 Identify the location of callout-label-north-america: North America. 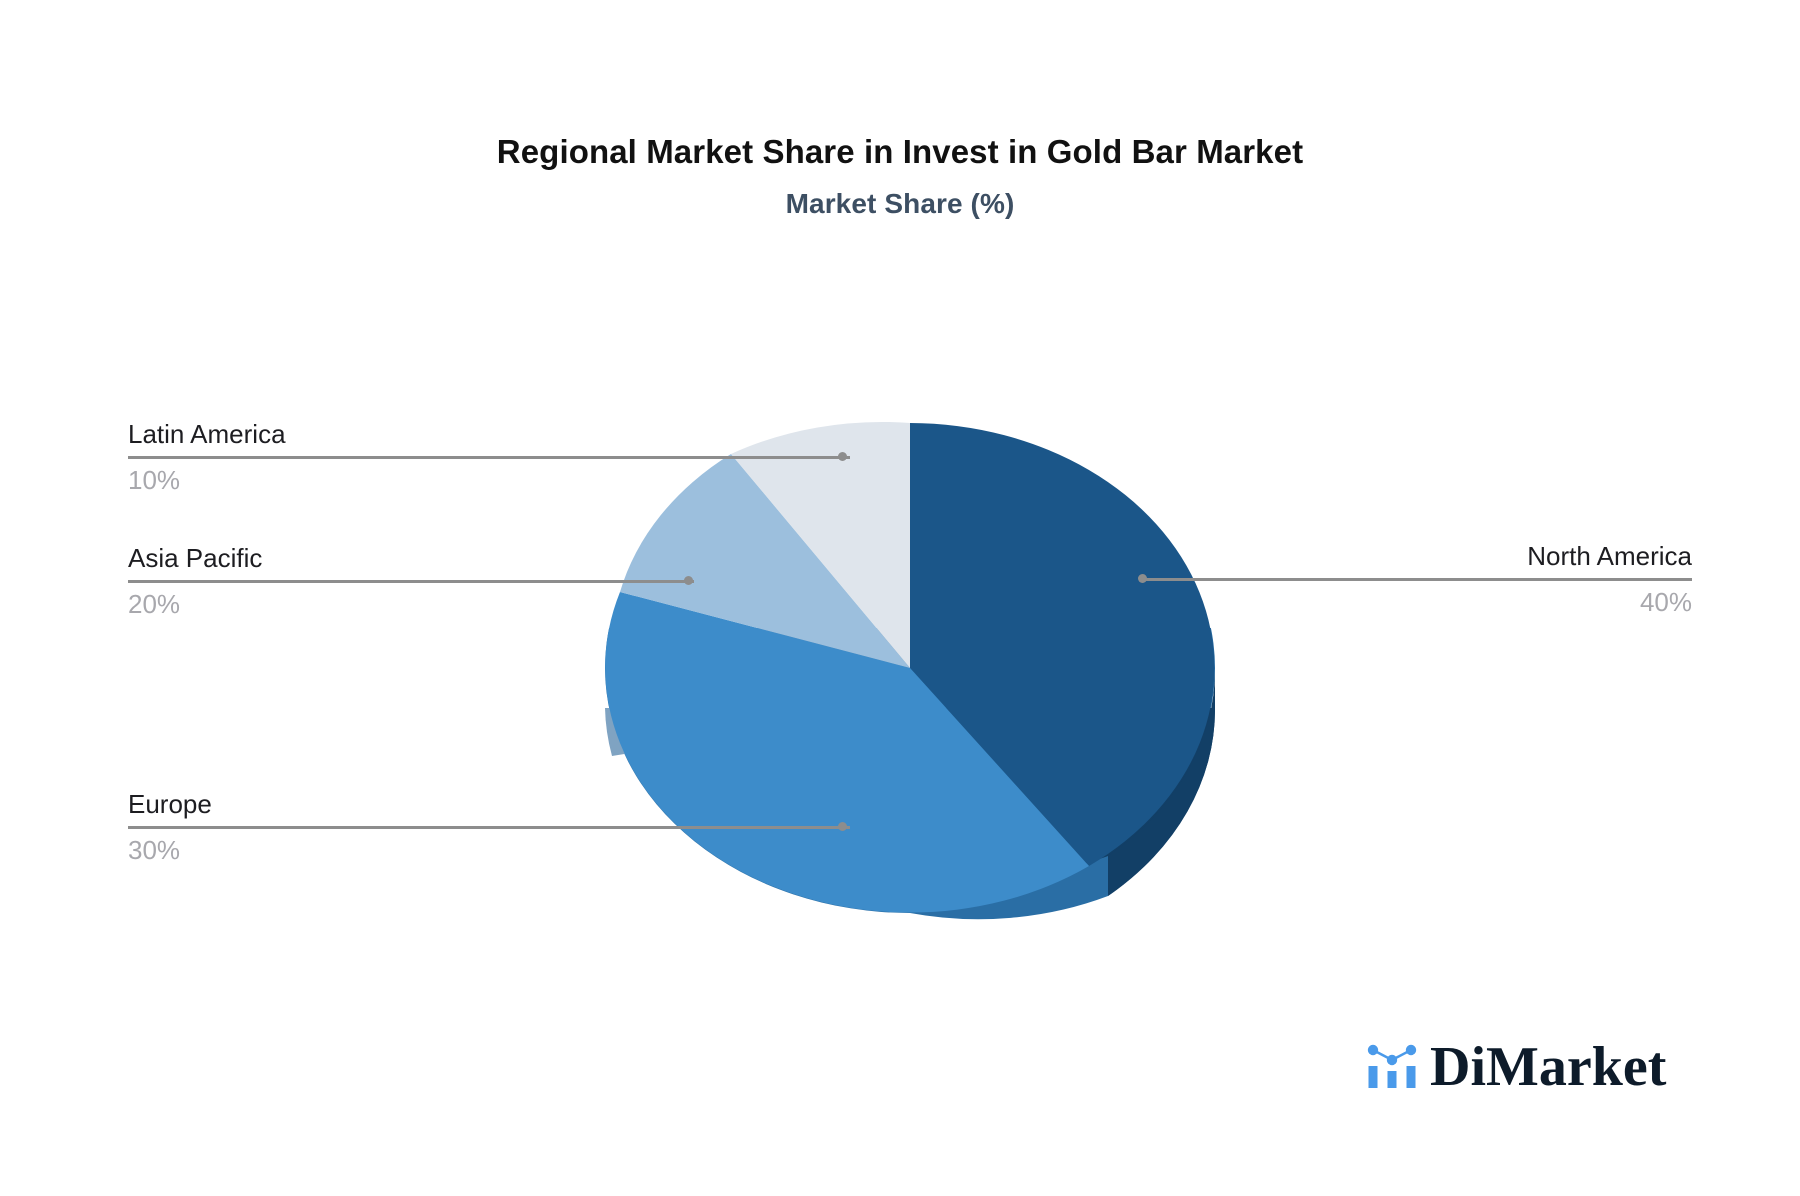
(1609, 556).